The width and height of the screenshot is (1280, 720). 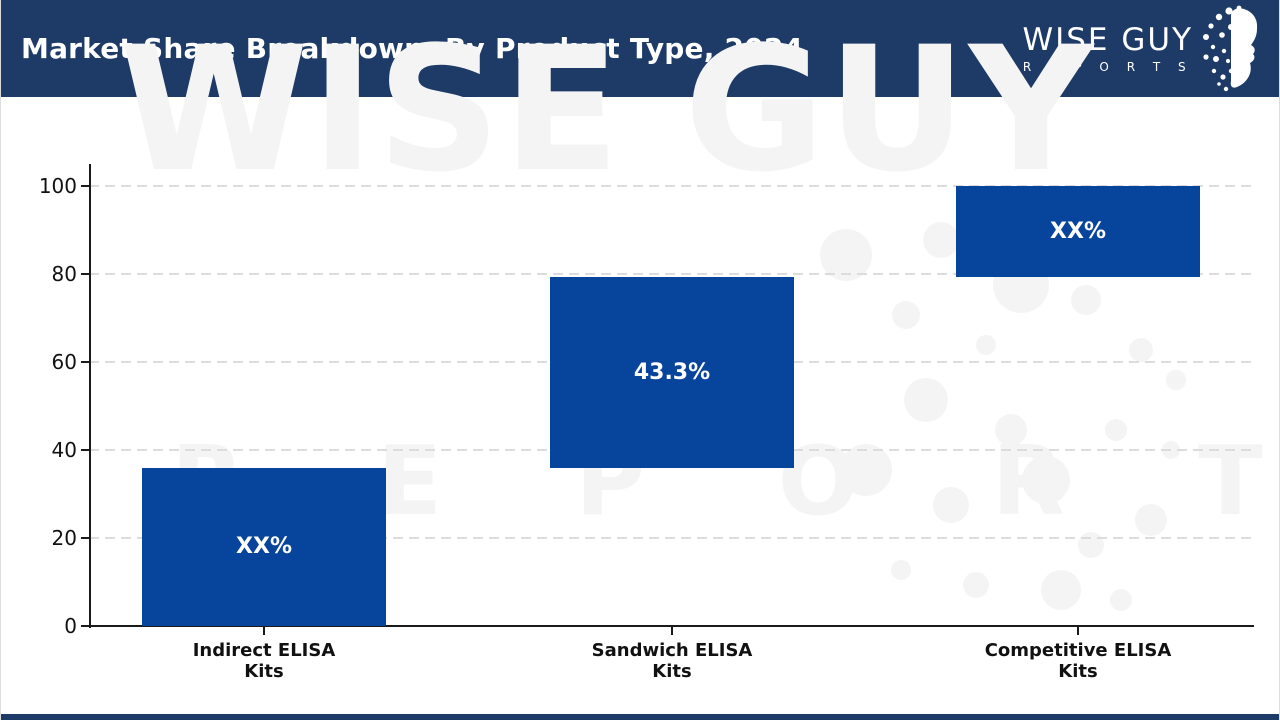 I want to click on logo-subtext: R E P O R T S, so click(x=1107, y=66).